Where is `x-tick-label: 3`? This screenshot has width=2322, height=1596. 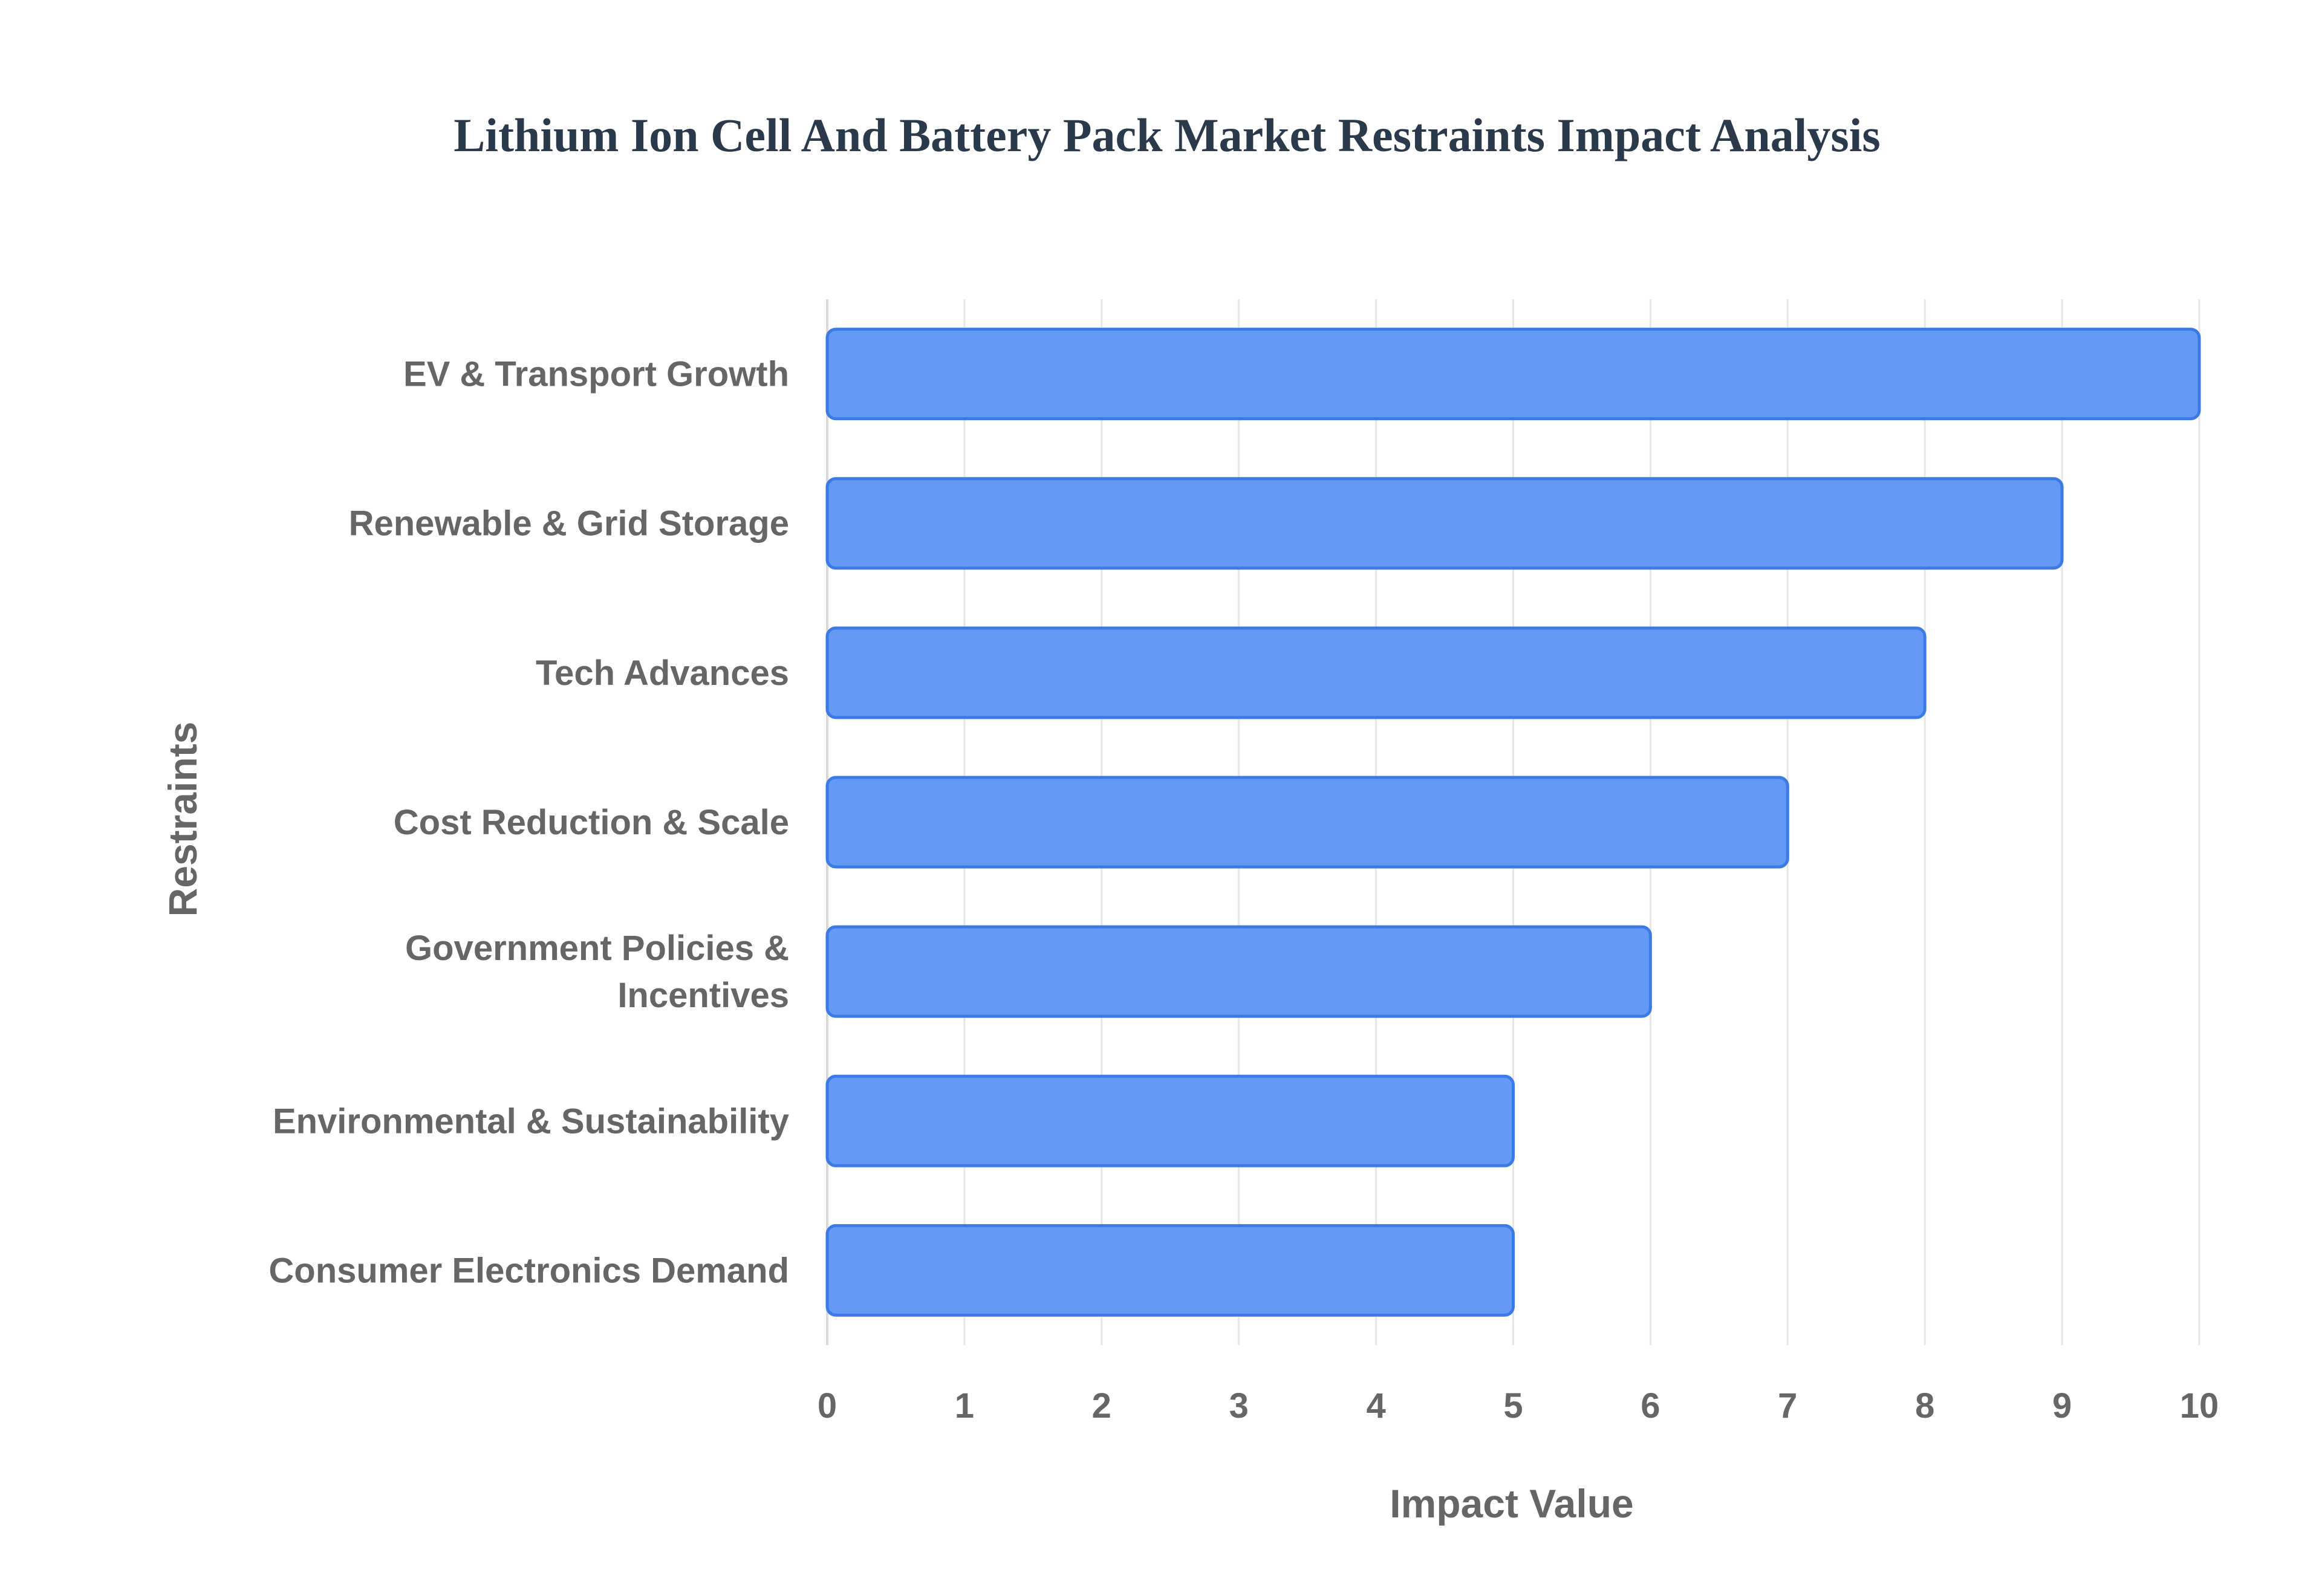
x-tick-label: 3 is located at coordinates (1239, 1406).